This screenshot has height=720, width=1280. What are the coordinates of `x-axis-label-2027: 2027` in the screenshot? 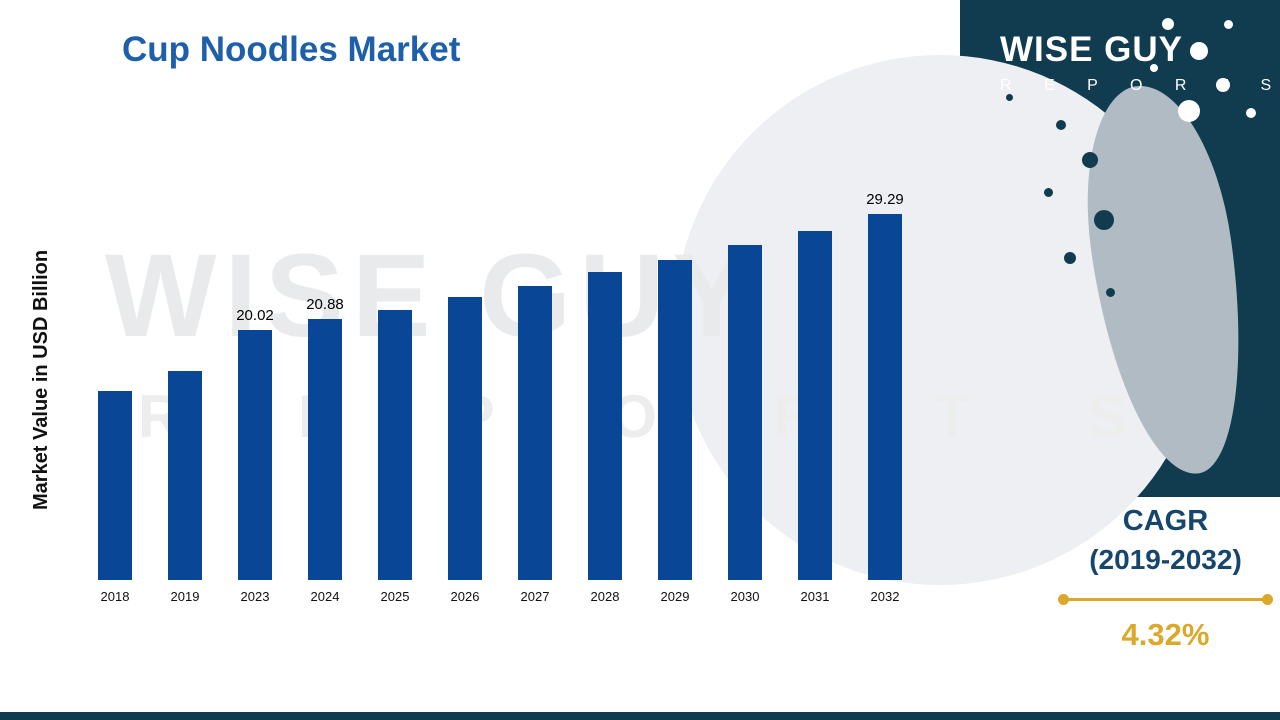 It's located at (535, 596).